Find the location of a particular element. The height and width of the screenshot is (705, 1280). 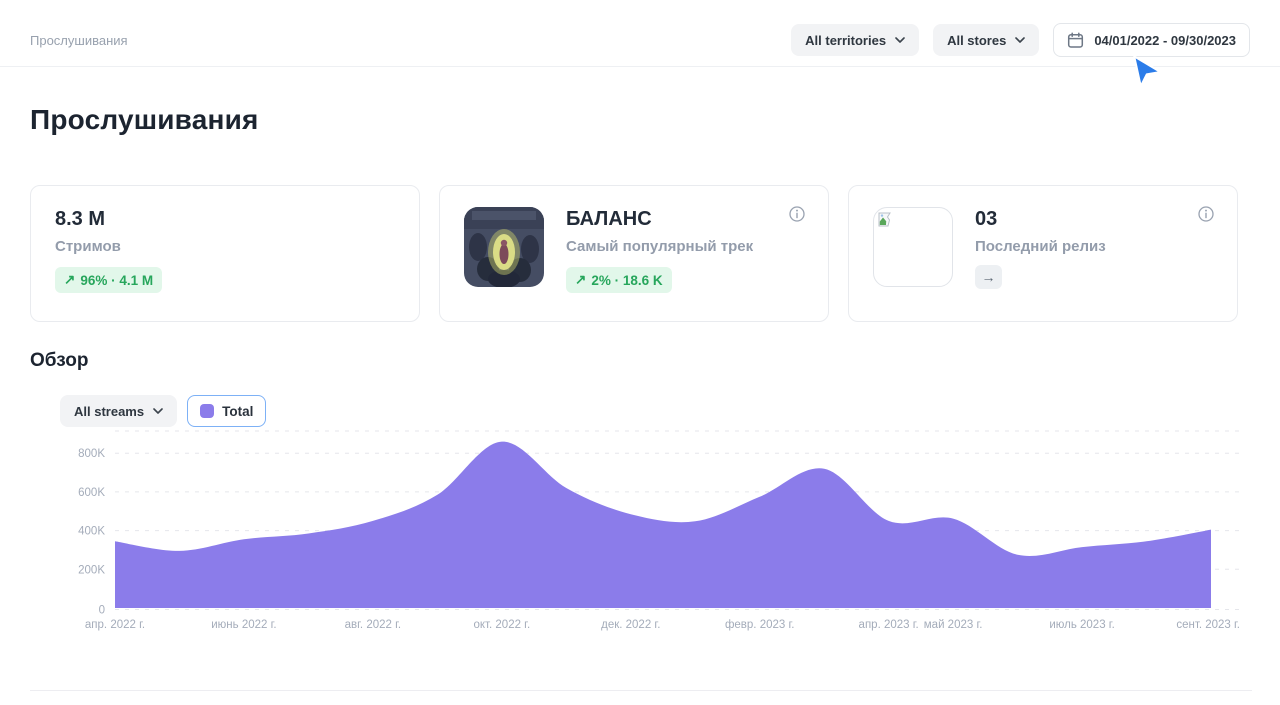

latest-release-artwork-placeholder is located at coordinates (913, 247).